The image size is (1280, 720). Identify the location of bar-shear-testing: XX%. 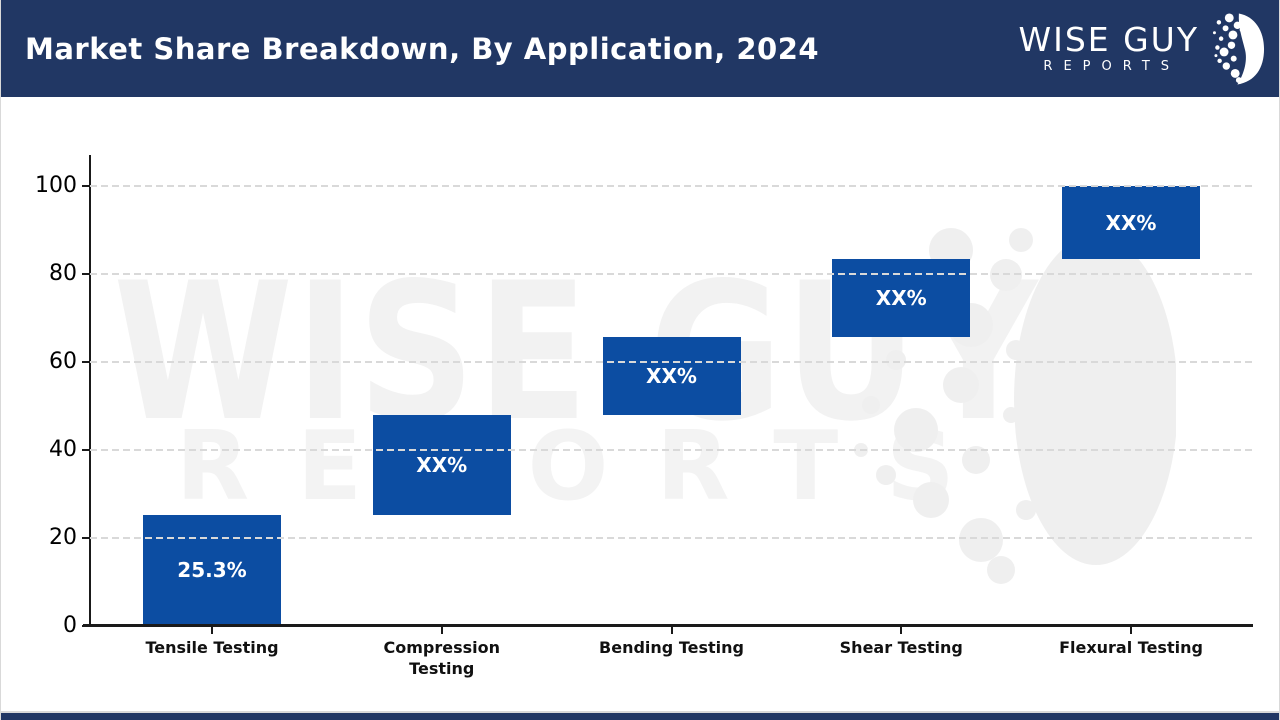
(901, 298).